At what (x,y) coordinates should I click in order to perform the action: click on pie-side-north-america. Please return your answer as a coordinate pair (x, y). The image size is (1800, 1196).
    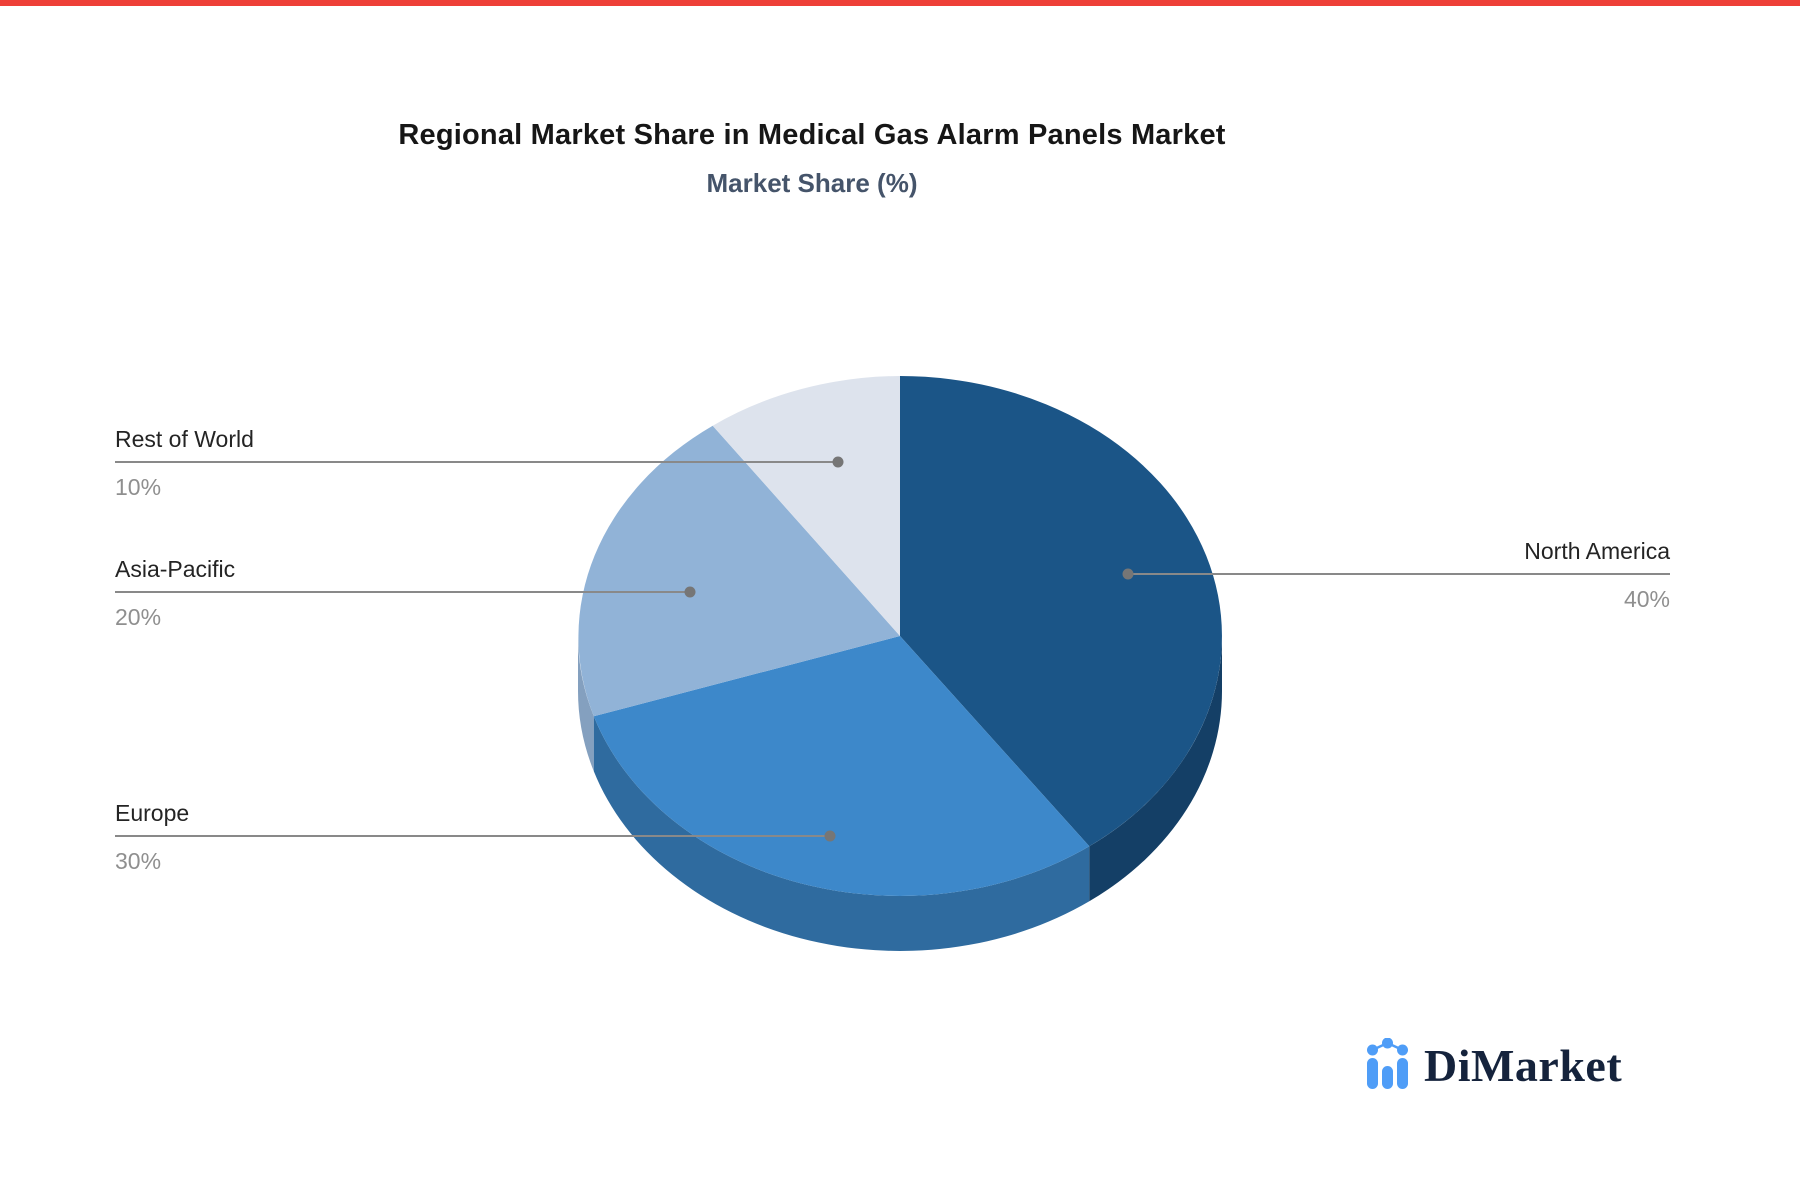
    Looking at the image, I should click on (1155, 769).